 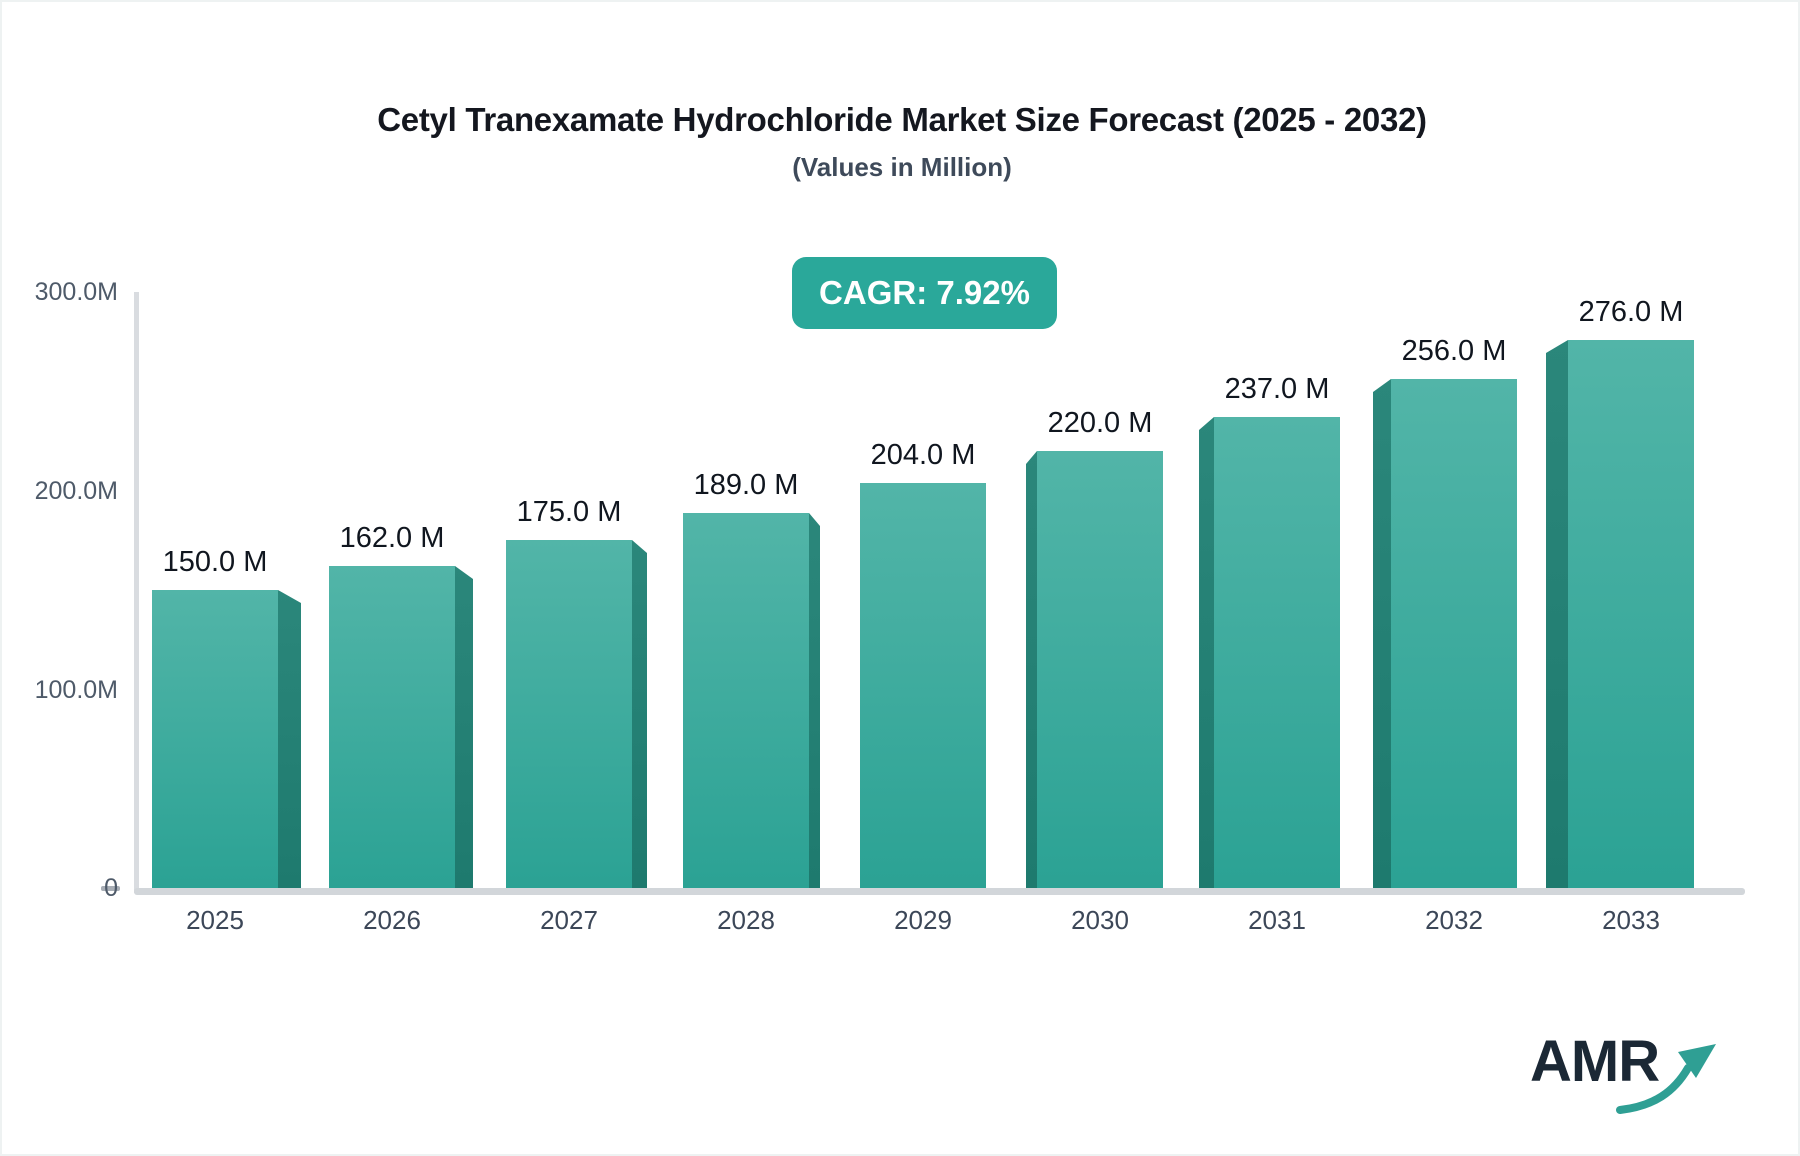 I want to click on bar-side-2026, so click(x=464, y=727).